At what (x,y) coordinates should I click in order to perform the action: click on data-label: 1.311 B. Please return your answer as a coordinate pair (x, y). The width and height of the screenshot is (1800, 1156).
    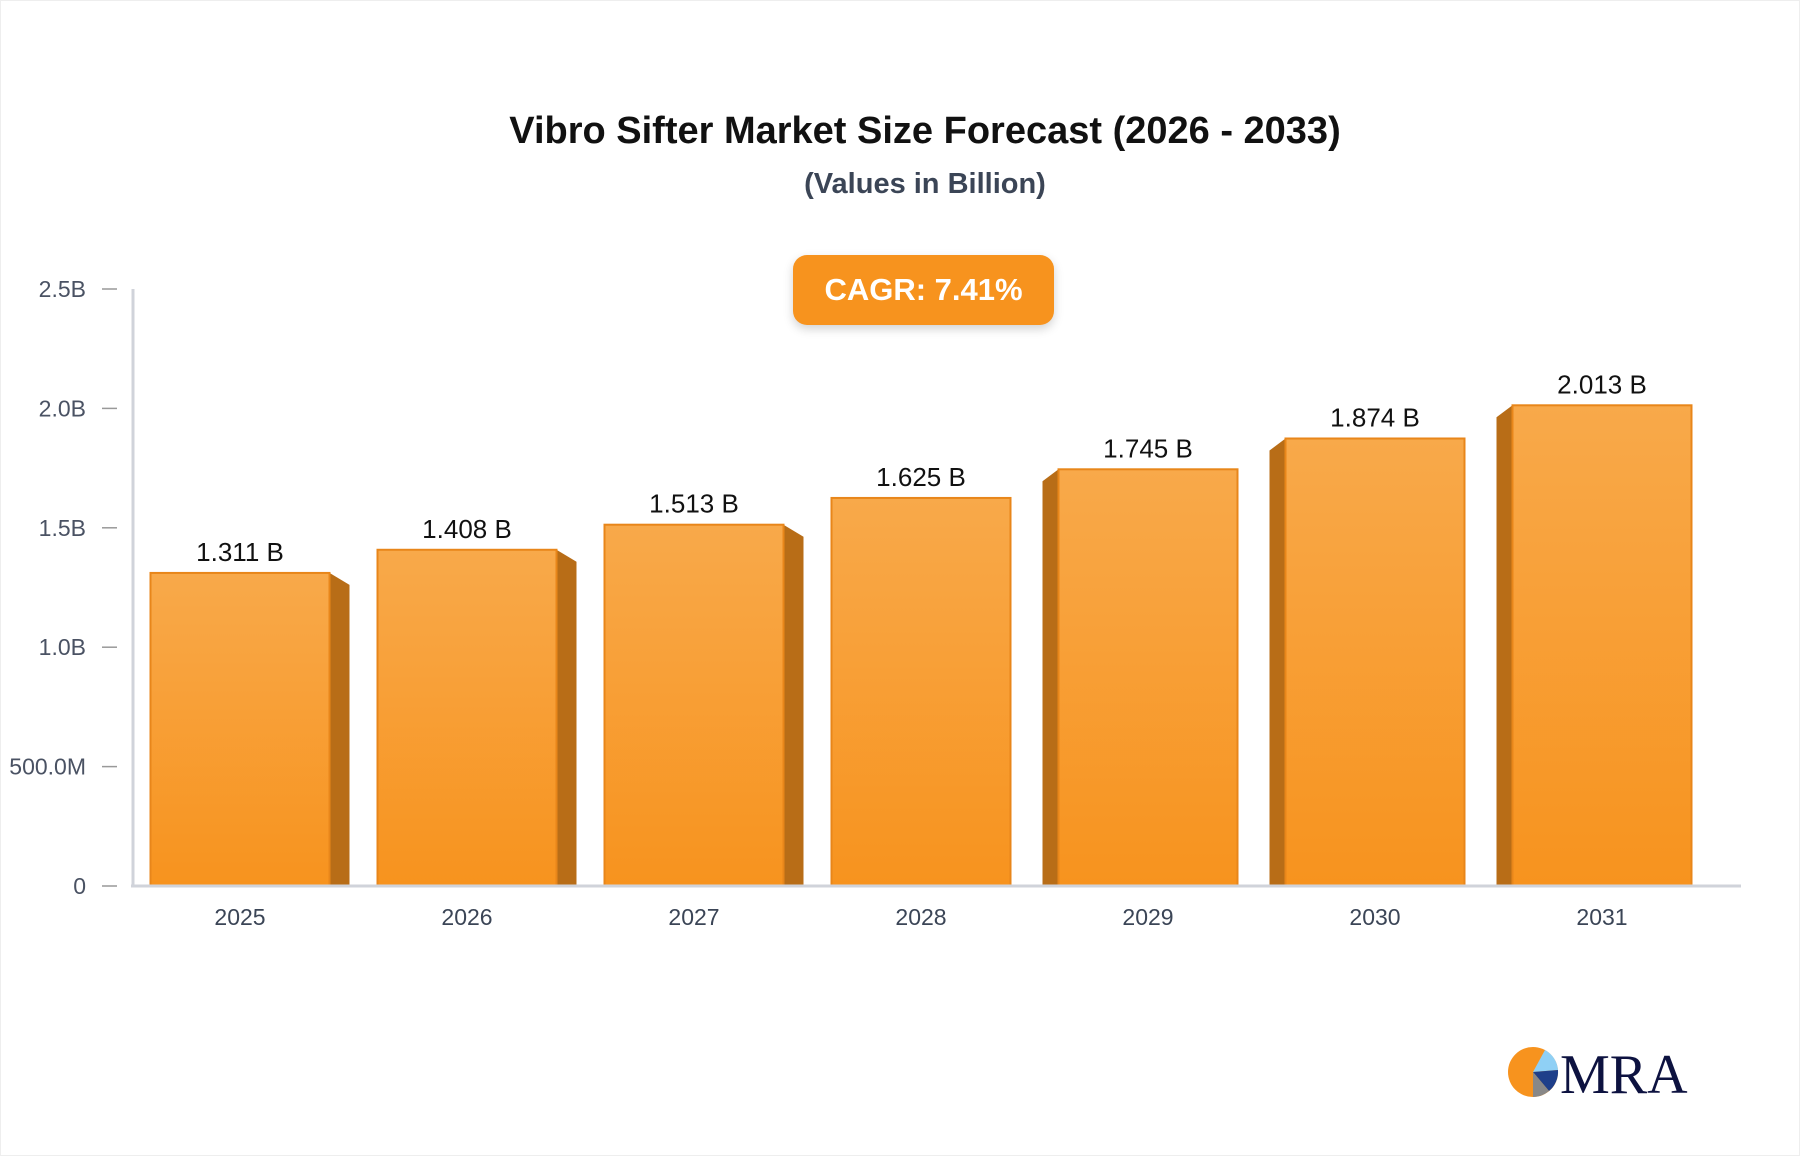
    Looking at the image, I should click on (240, 552).